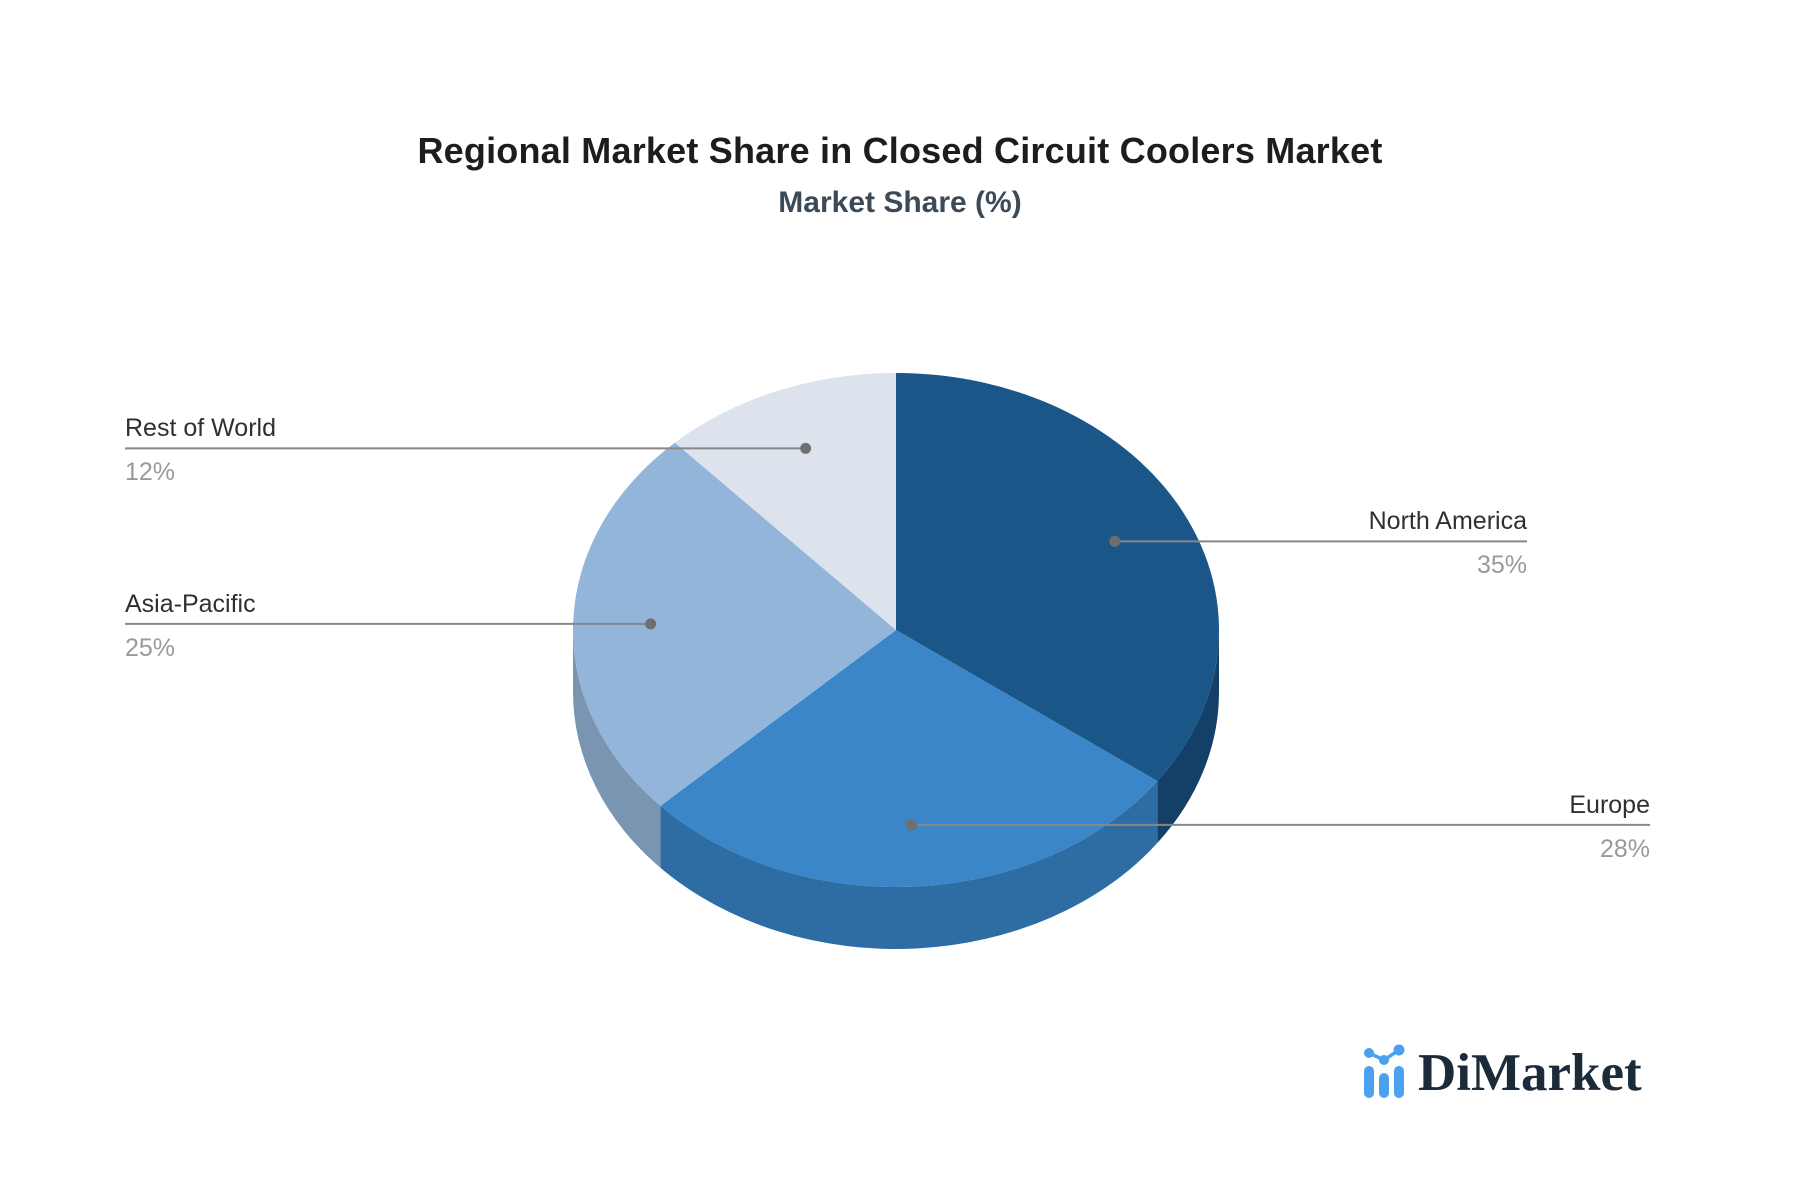 The height and width of the screenshot is (1196, 1800). I want to click on bar-line-chart-icon, so click(1384, 1071).